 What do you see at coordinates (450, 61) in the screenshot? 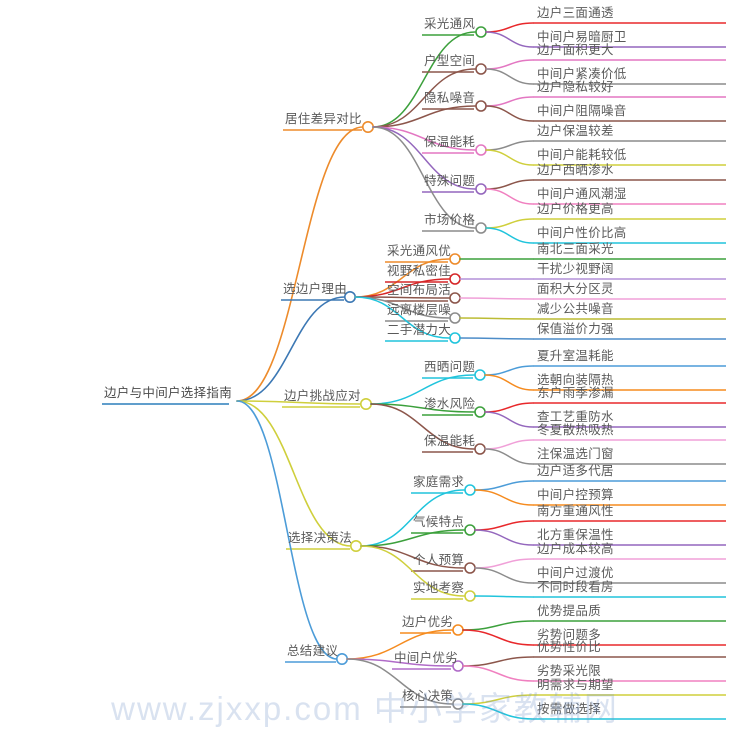
I see `sub-label-0-1: 户型空间` at bounding box center [450, 61].